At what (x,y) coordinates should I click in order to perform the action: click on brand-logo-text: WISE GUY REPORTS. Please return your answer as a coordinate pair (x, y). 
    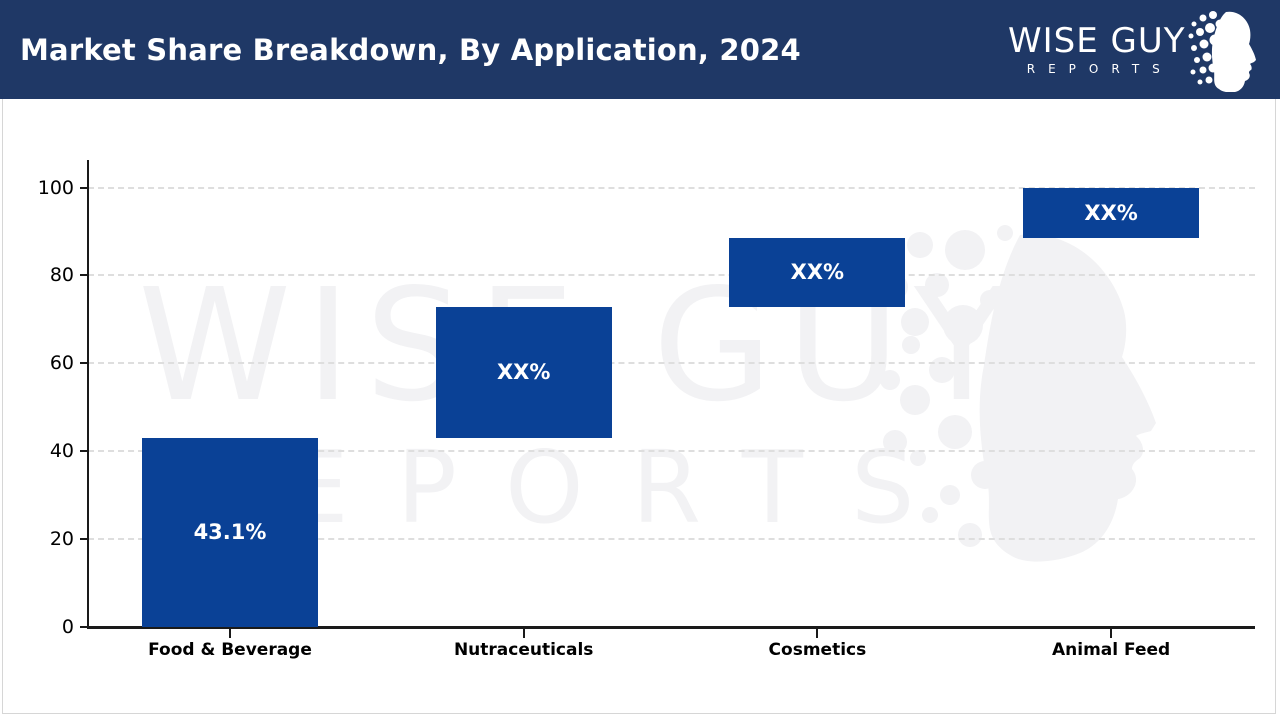
    Looking at the image, I should click on (1097, 48).